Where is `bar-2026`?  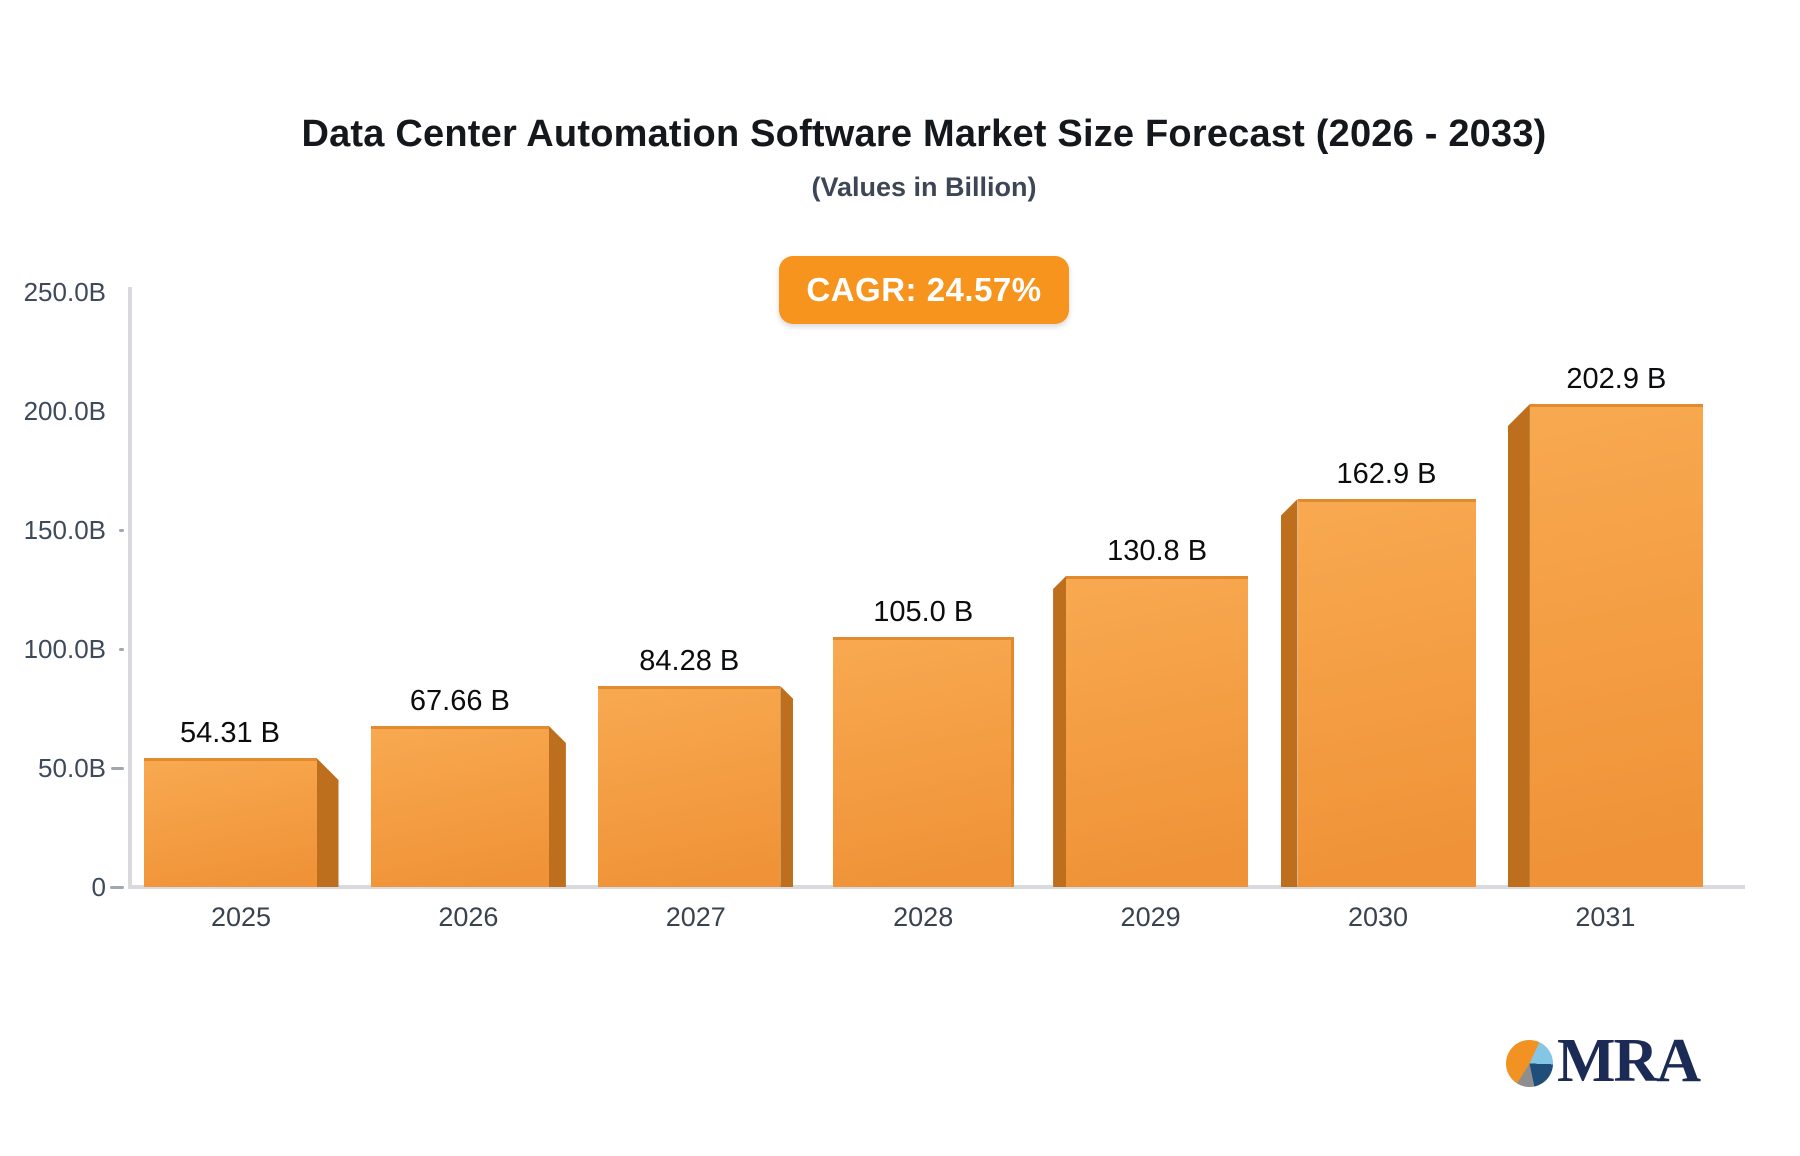 bar-2026 is located at coordinates (459, 806).